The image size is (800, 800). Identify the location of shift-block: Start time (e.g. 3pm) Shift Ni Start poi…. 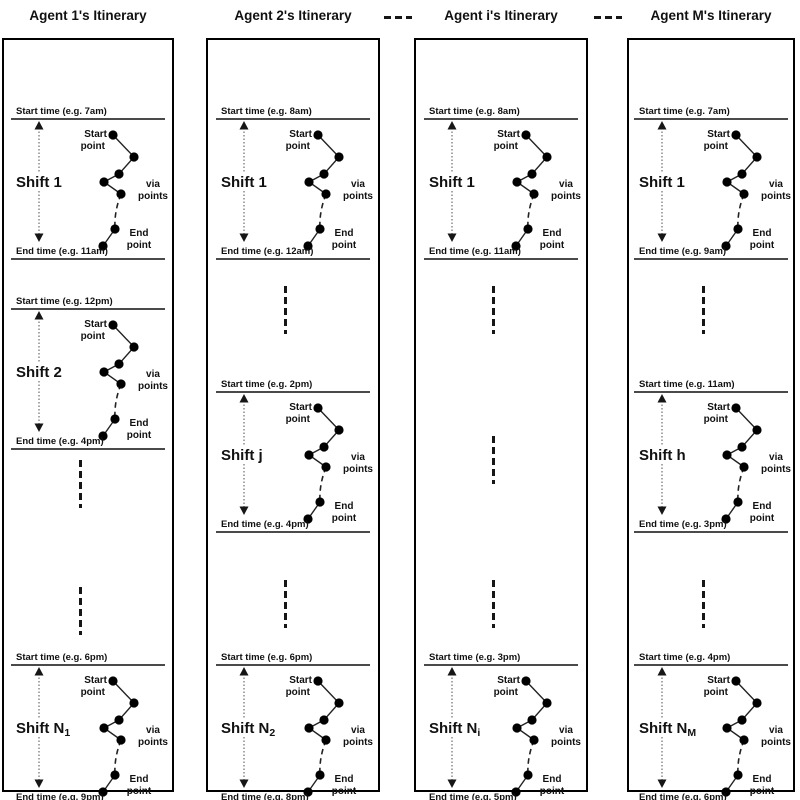
(502, 726).